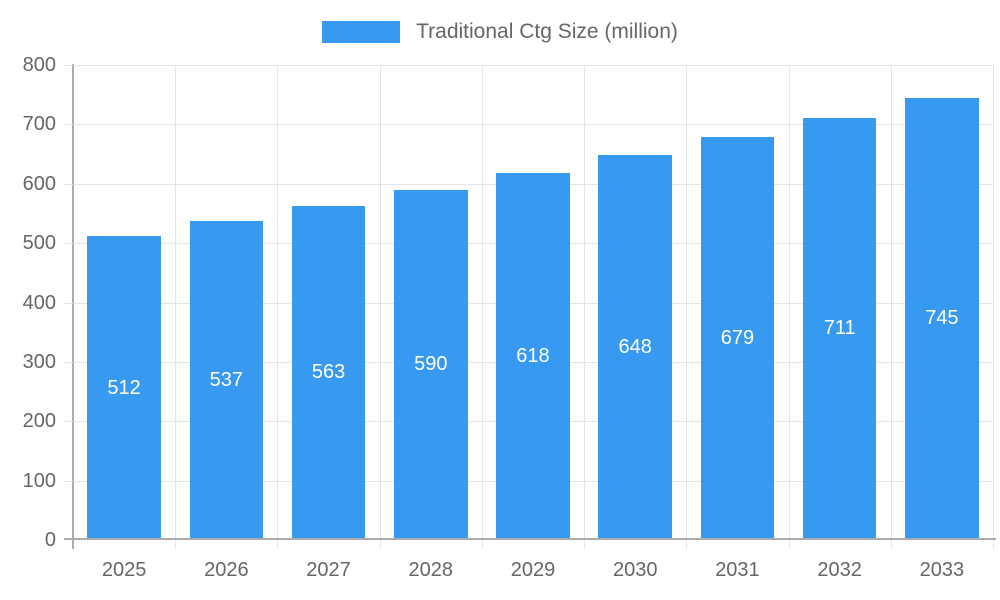 This screenshot has width=1000, height=600. Describe the element at coordinates (124, 570) in the screenshot. I see `x-axis-label: 2025` at that location.